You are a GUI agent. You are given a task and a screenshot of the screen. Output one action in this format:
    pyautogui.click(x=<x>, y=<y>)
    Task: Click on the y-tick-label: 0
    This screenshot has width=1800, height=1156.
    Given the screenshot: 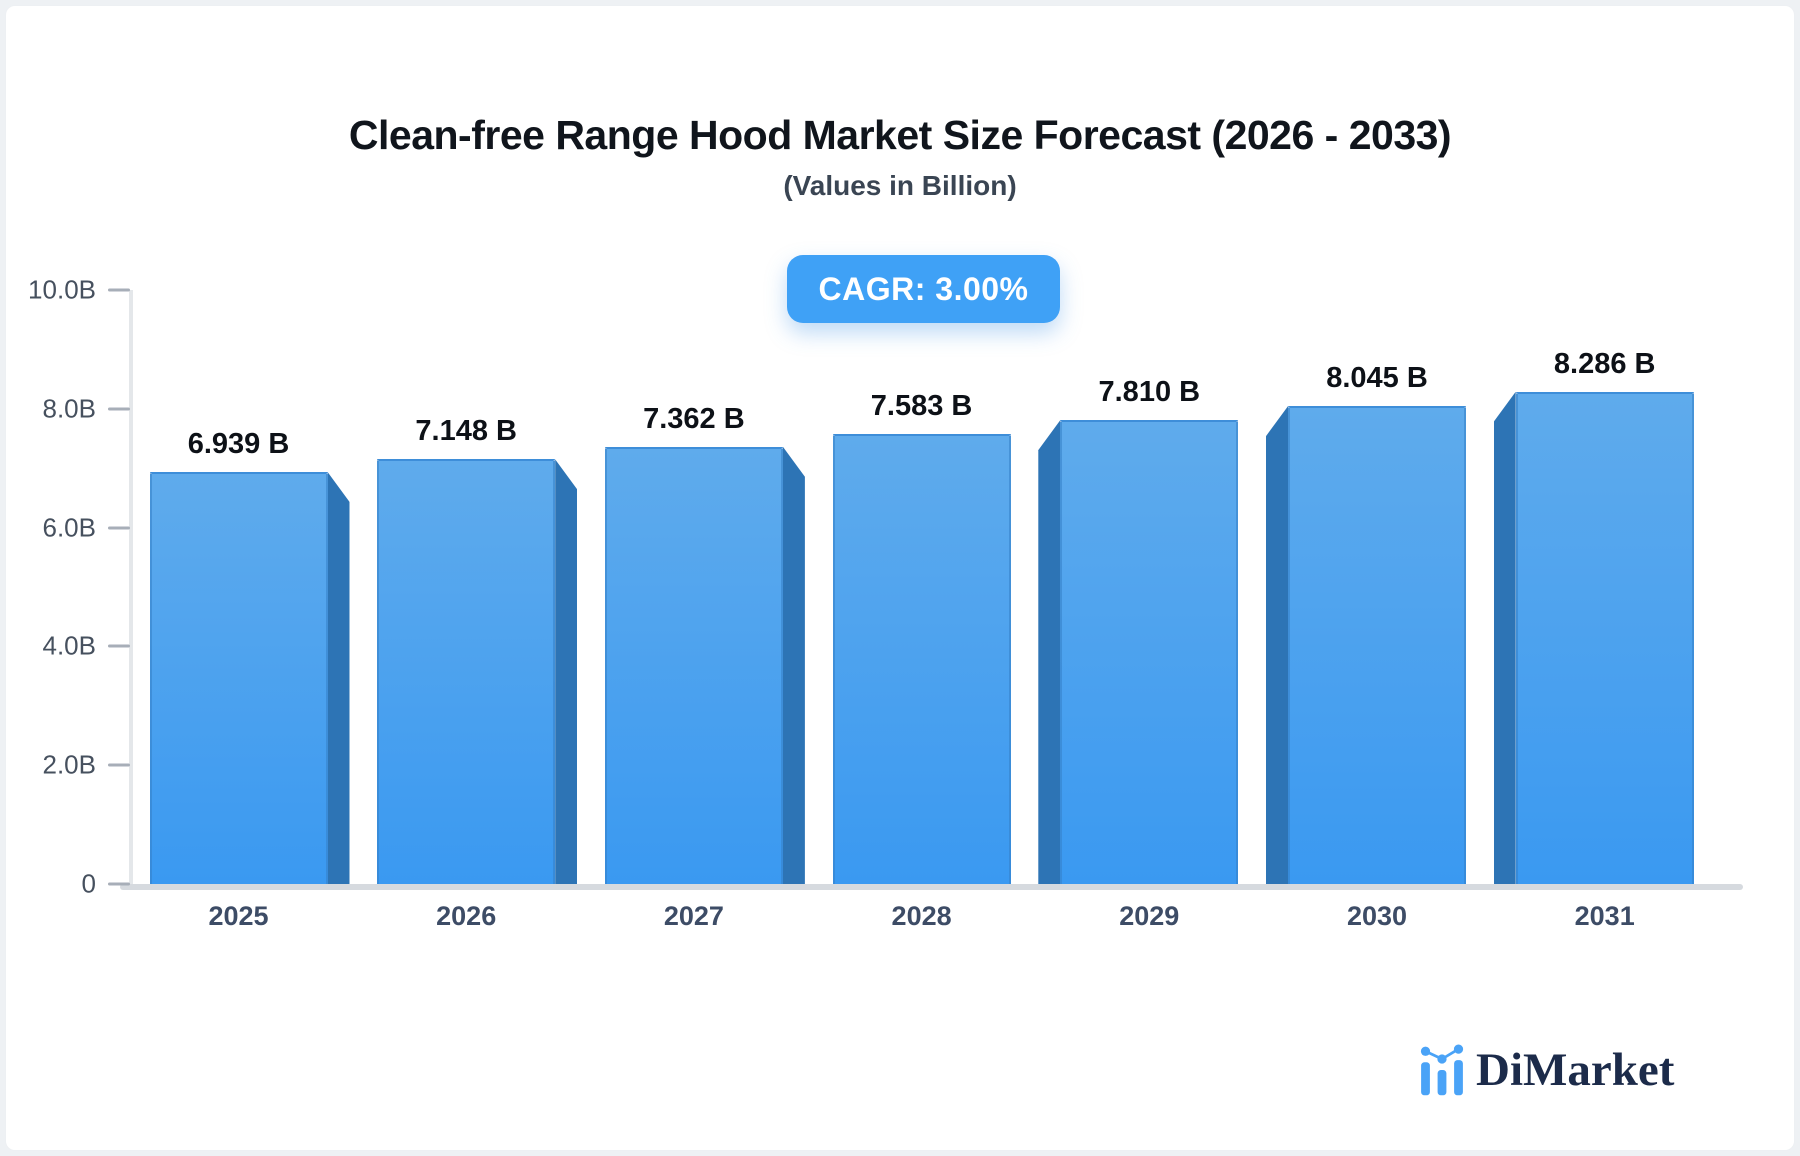 What is the action you would take?
    pyautogui.click(x=88, y=883)
    